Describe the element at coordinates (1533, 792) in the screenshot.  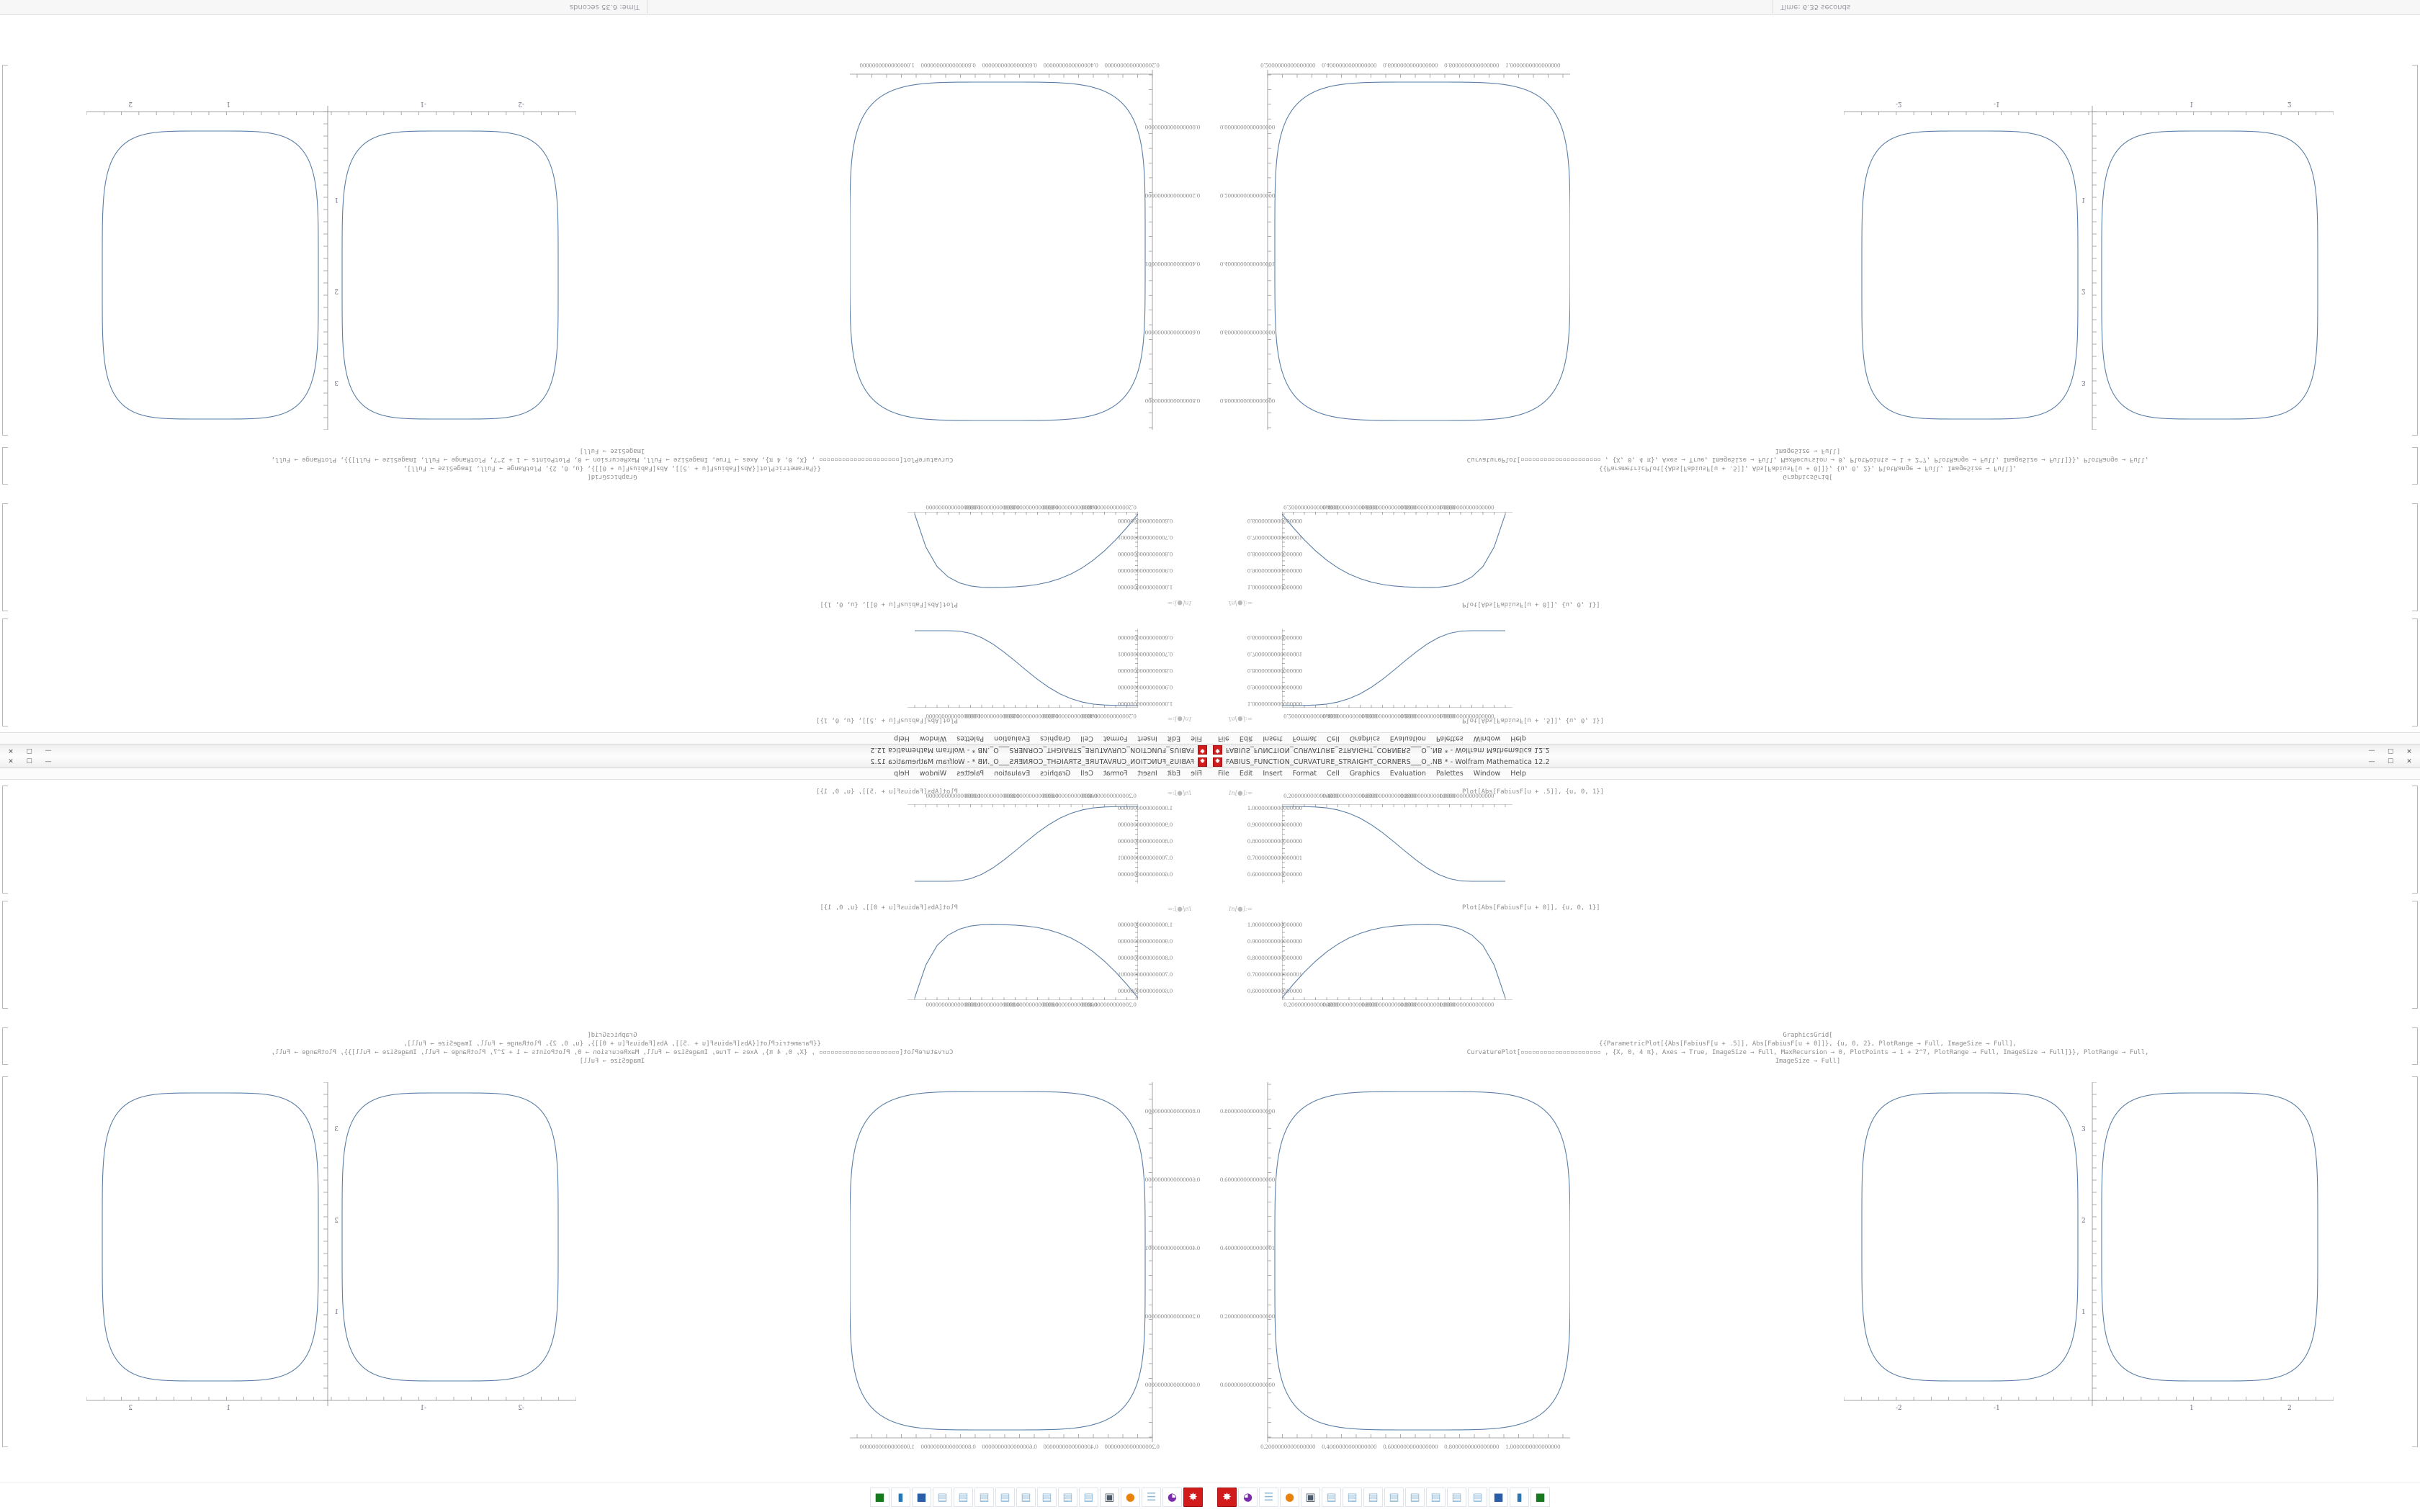
I see `code-plot-fabius-half: Plot[Abs[FabiusF[u + .5]], {u, 0, 1}]` at that location.